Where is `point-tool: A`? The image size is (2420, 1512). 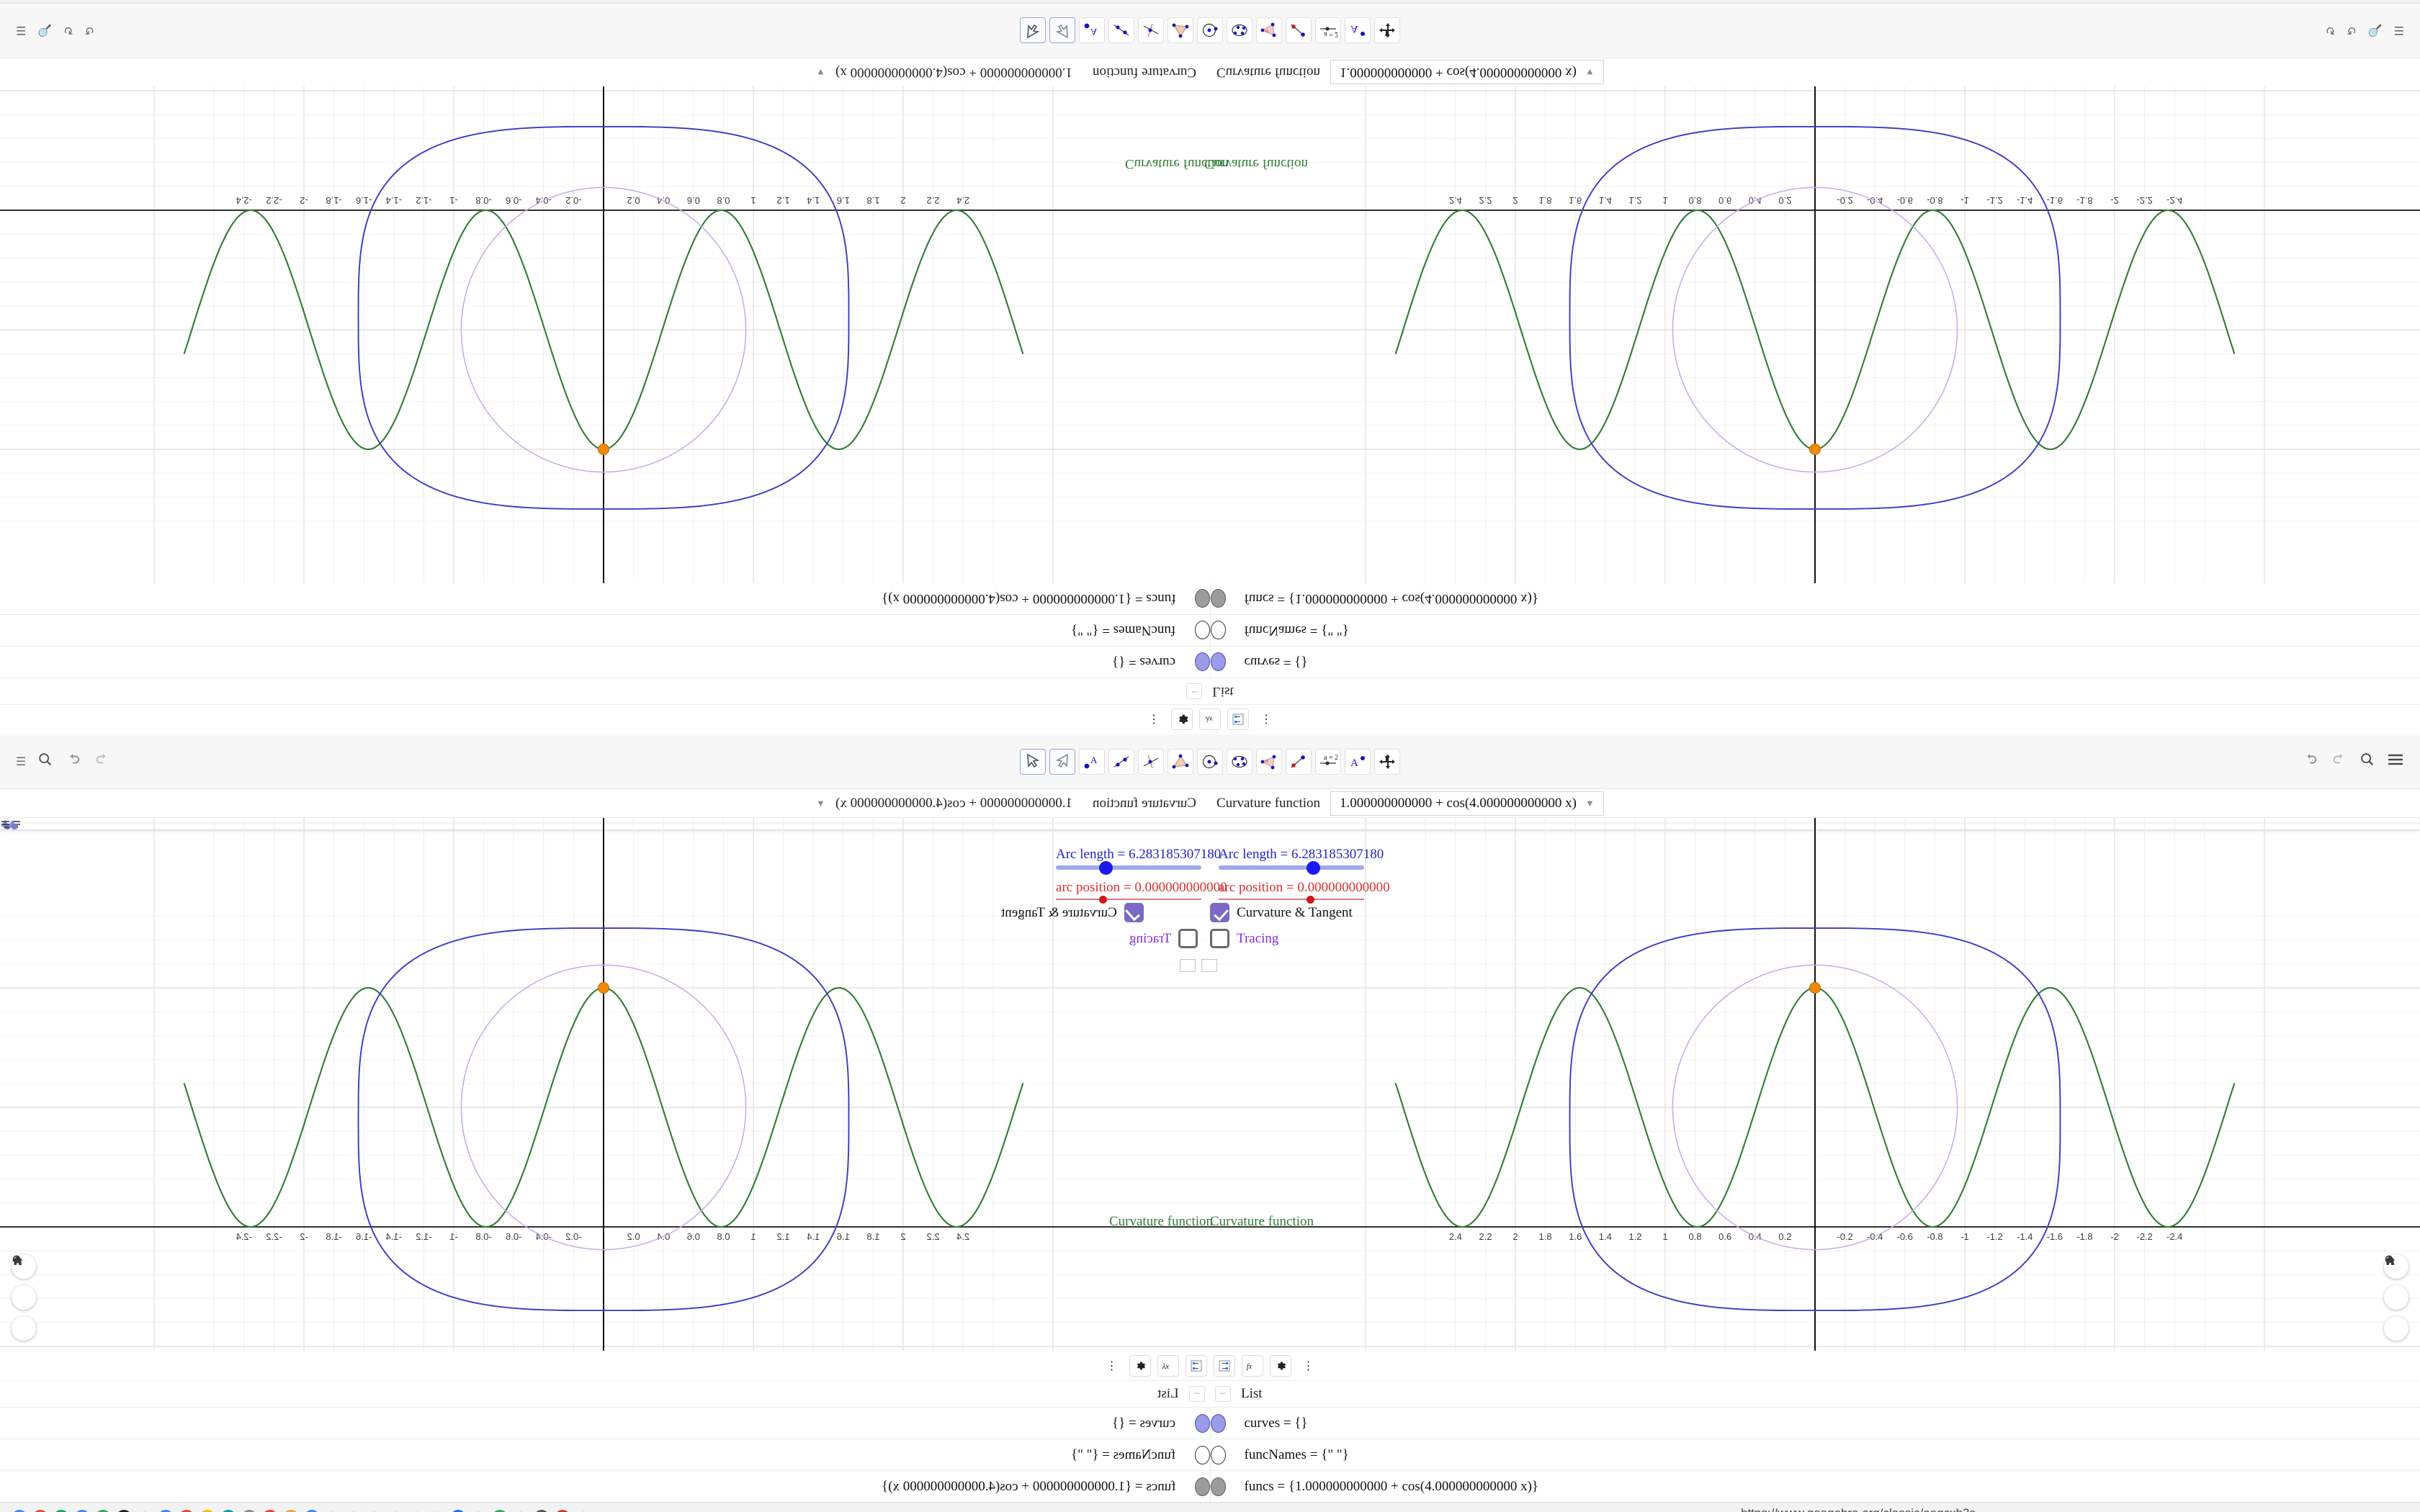 point-tool: A is located at coordinates (1092, 30).